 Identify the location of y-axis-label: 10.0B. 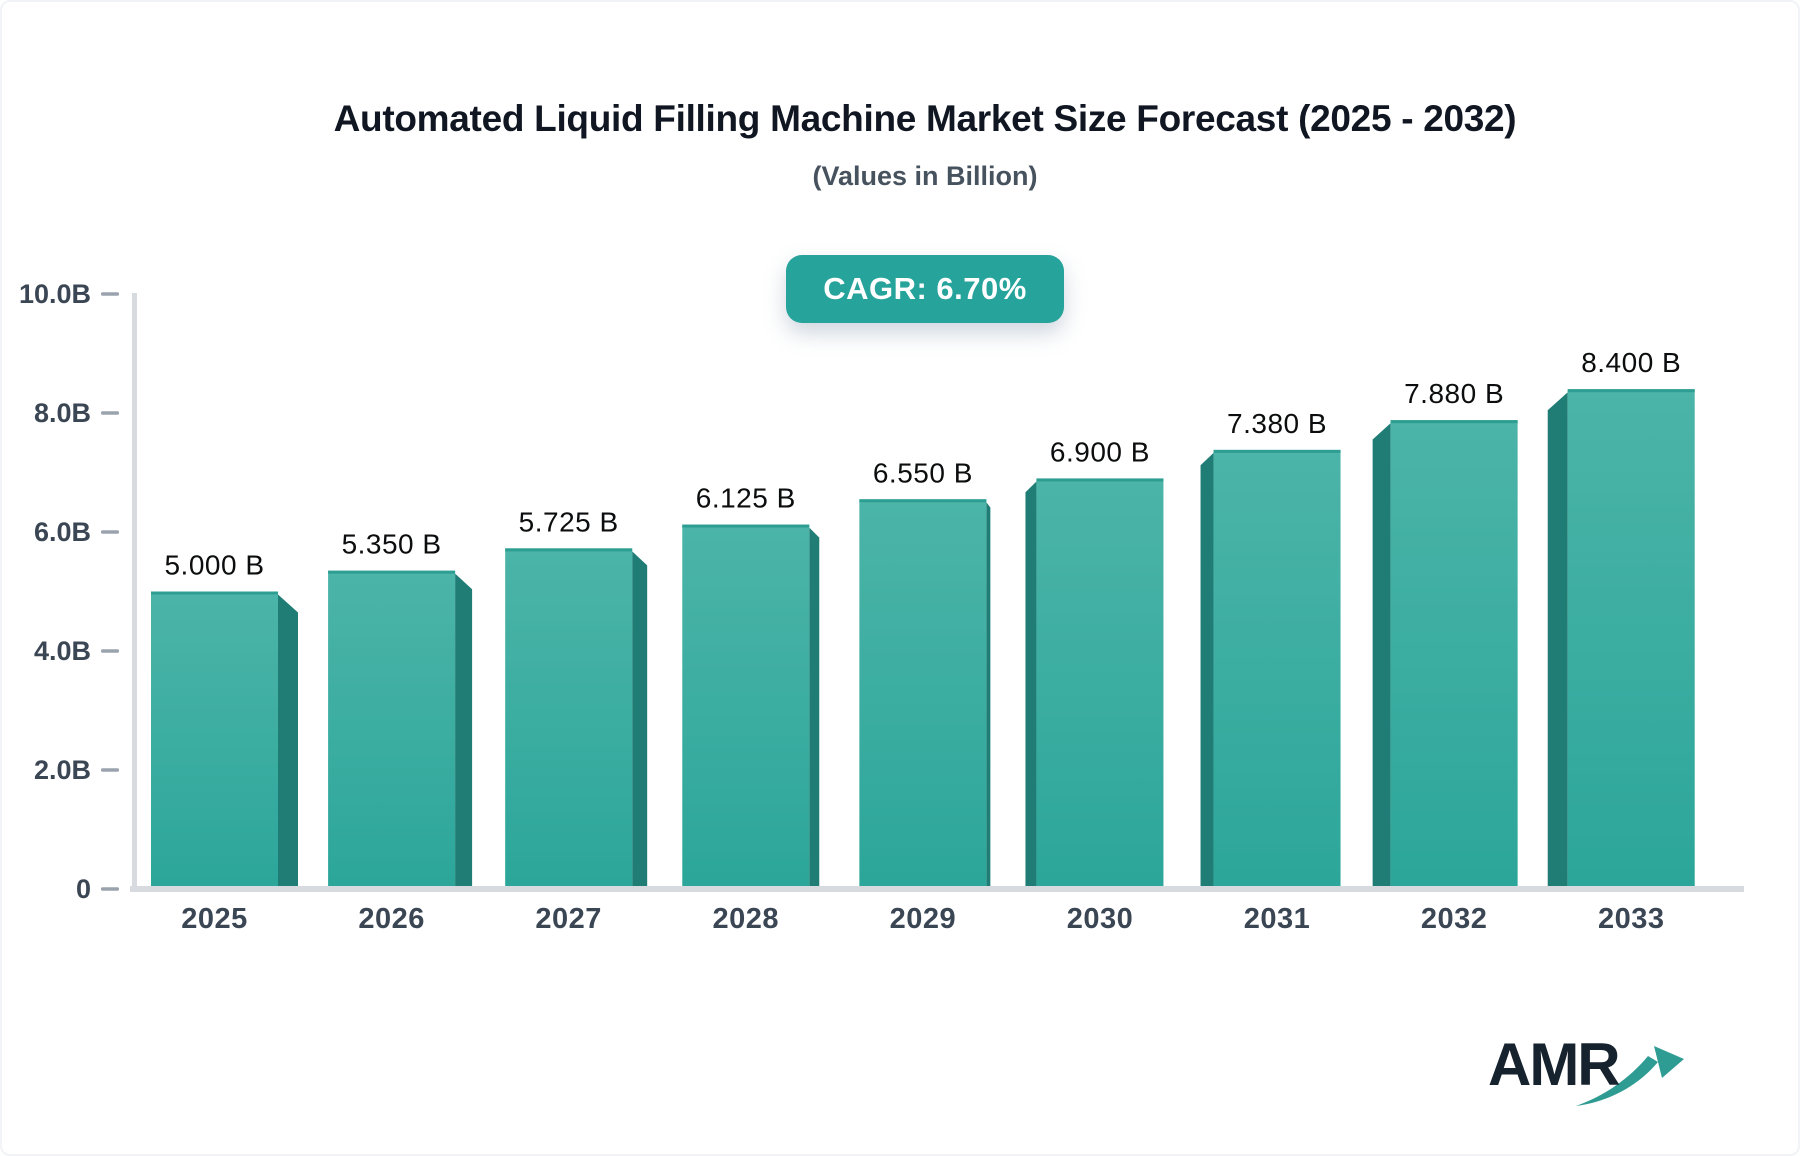
(55, 294).